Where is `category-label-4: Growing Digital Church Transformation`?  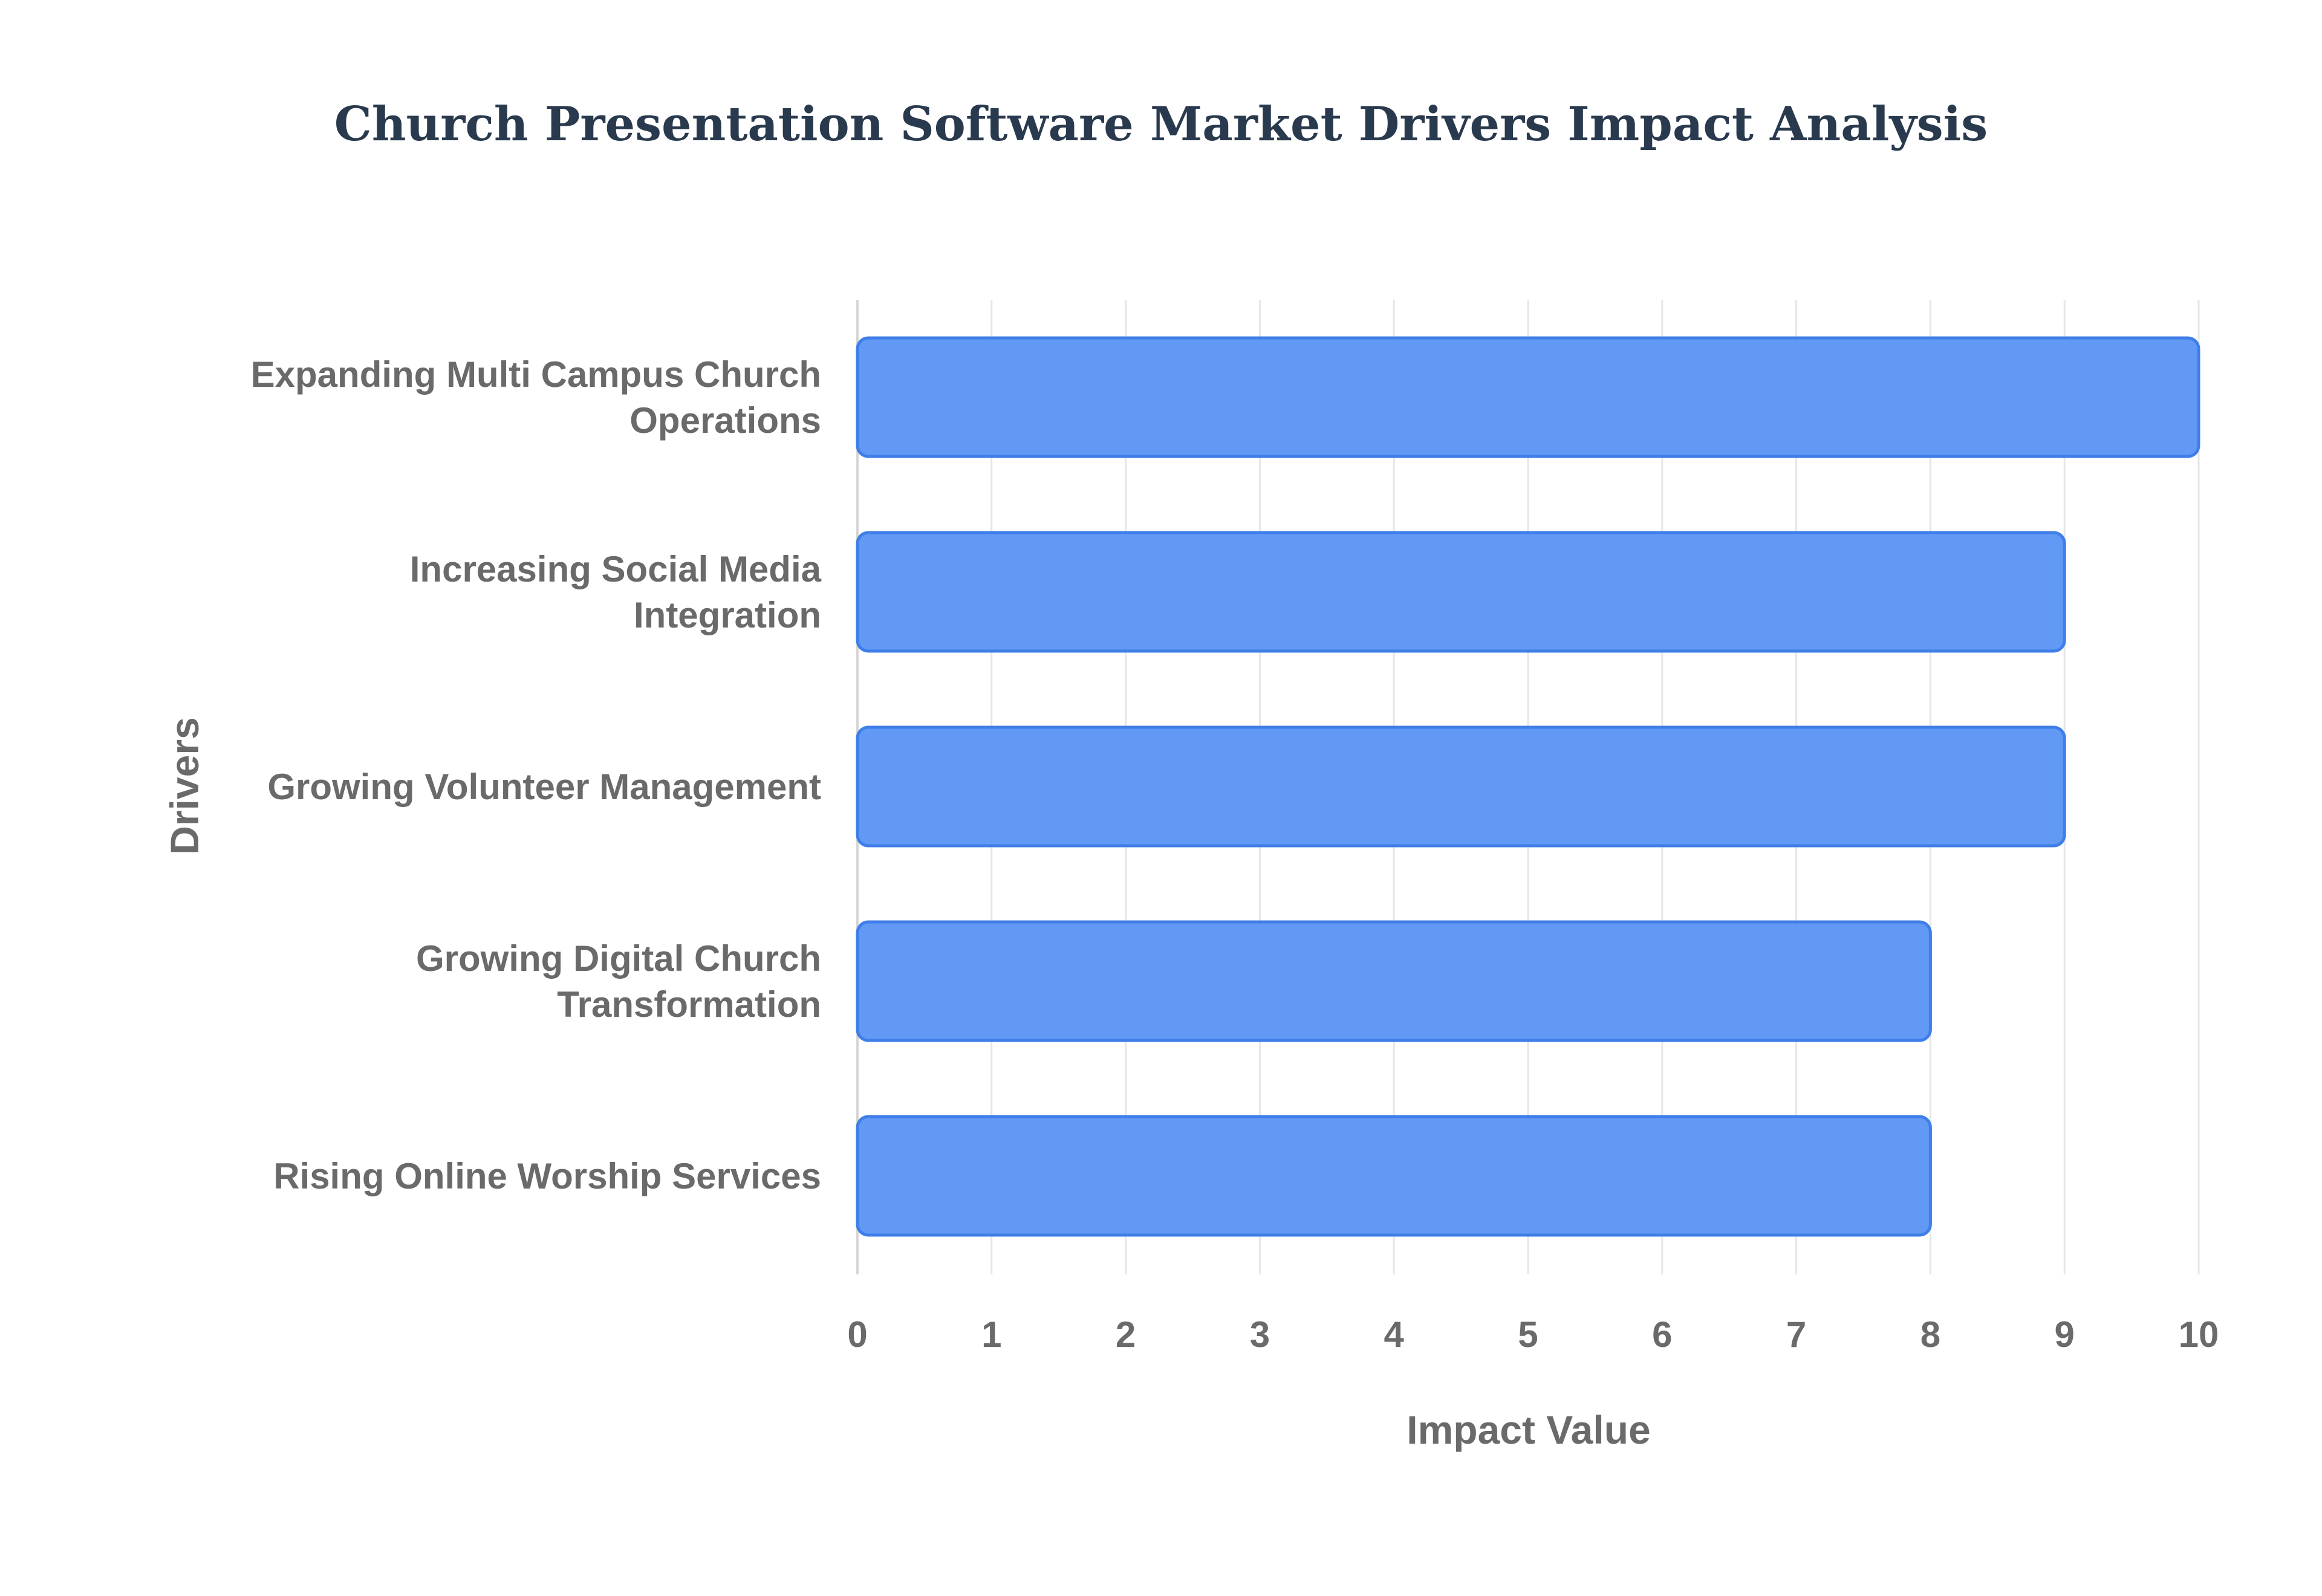 category-label-4: Growing Digital Church Transformation is located at coordinates (618, 981).